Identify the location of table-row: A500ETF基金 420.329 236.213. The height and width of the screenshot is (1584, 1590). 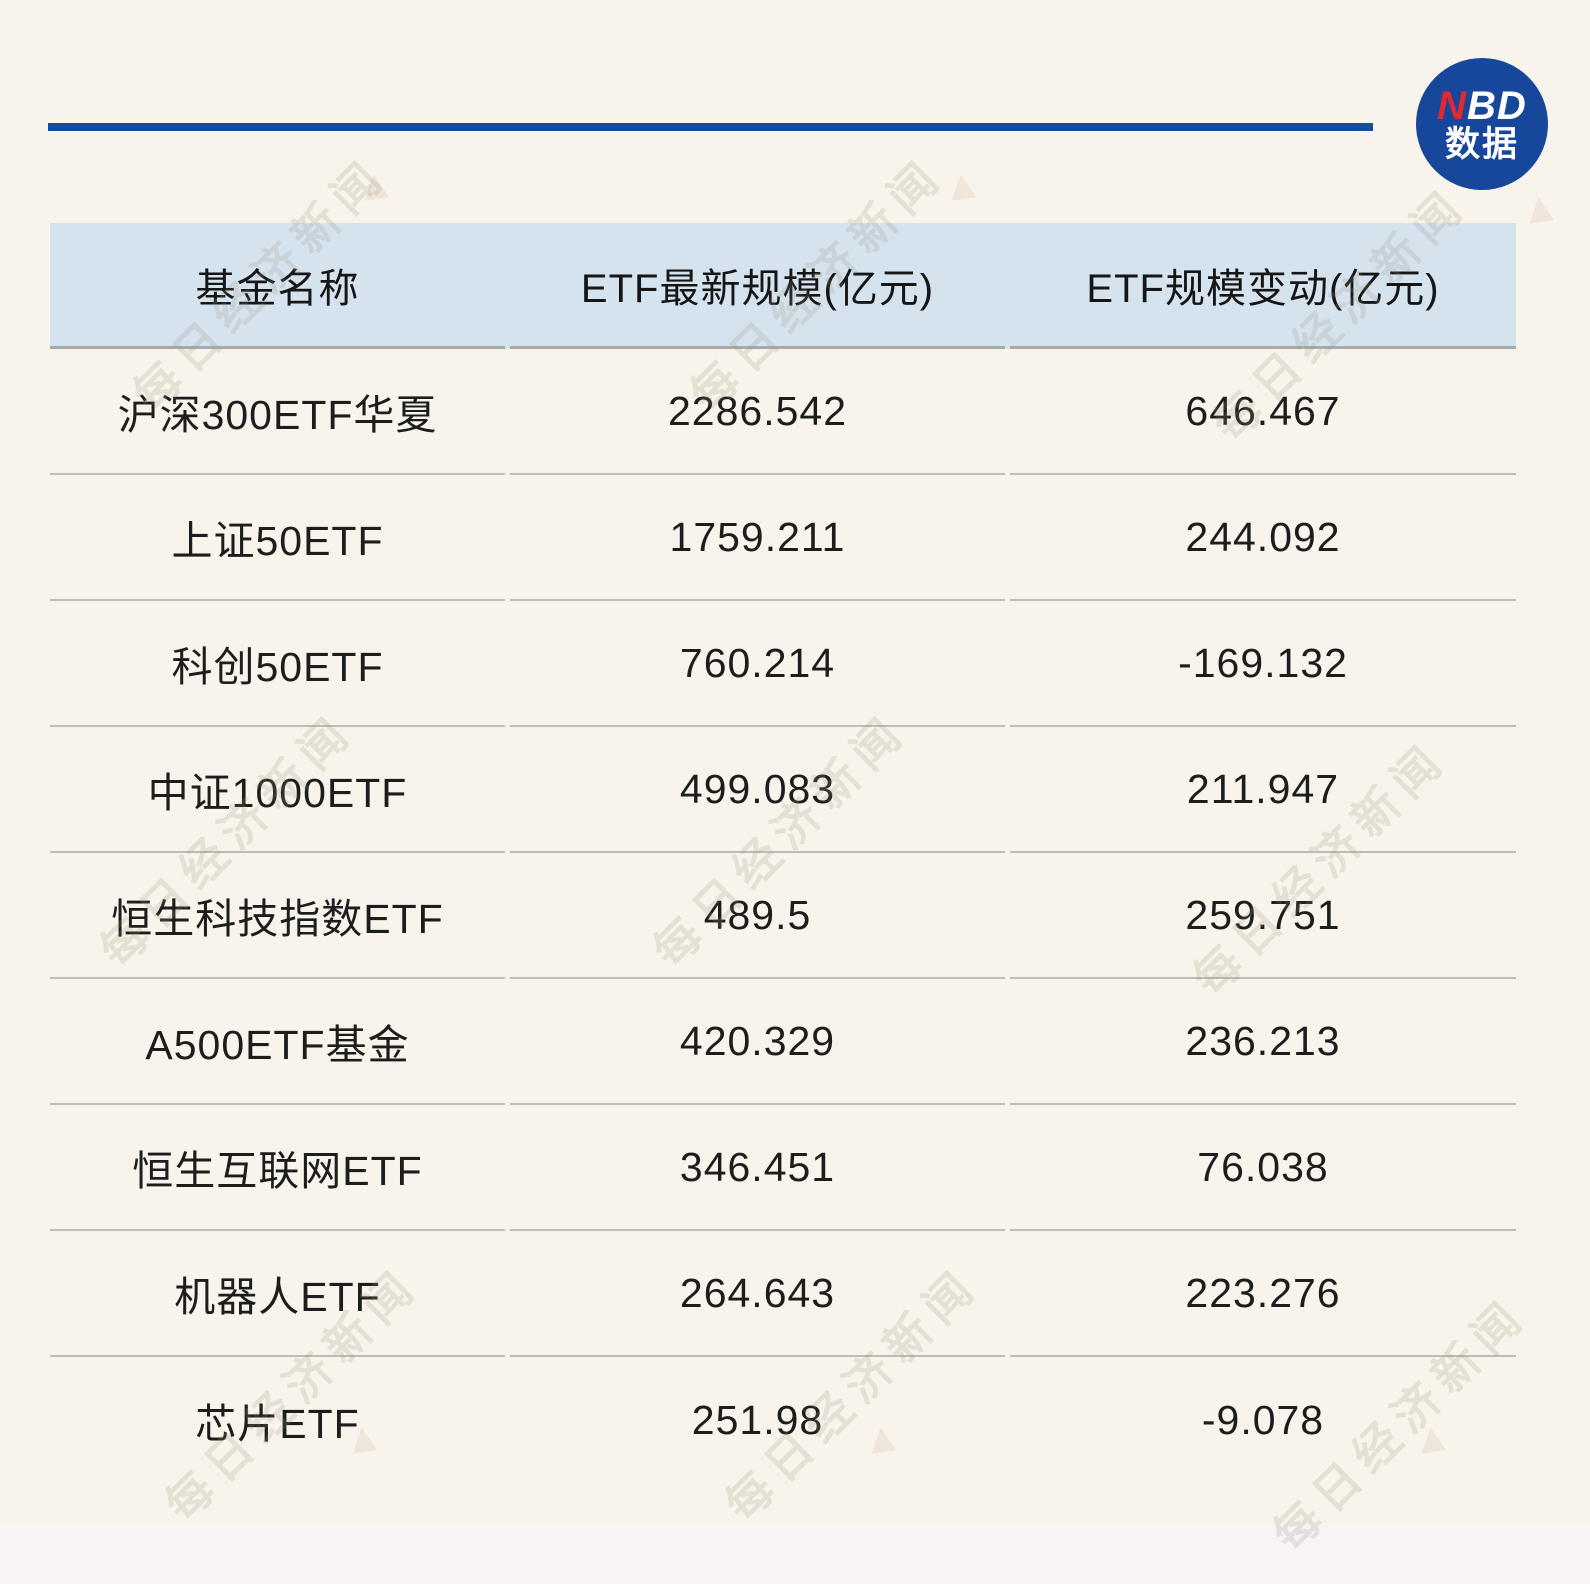
(783, 1042).